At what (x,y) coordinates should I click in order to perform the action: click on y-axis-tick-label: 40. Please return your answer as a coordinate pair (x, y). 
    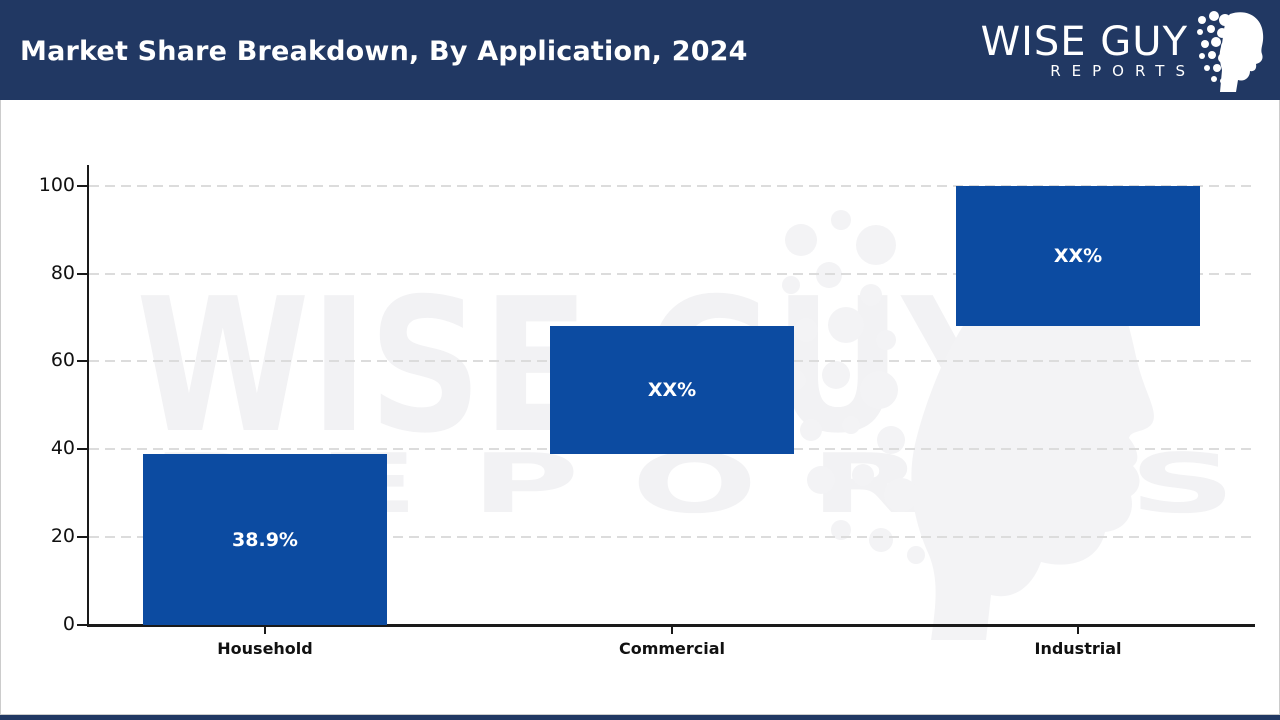
    Looking at the image, I should click on (62, 448).